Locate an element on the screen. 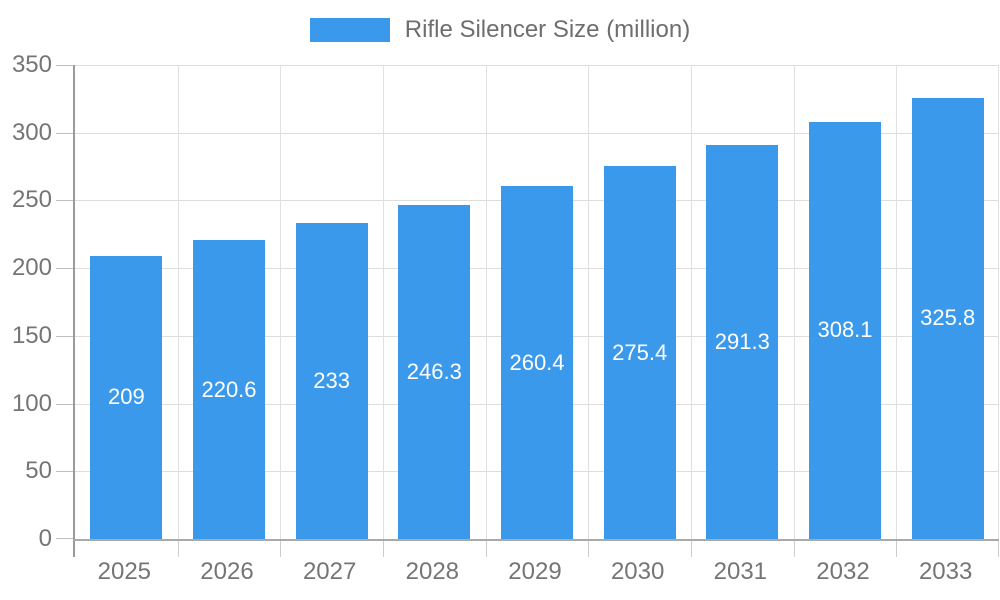  x-axis-label: 2027 is located at coordinates (329, 571).